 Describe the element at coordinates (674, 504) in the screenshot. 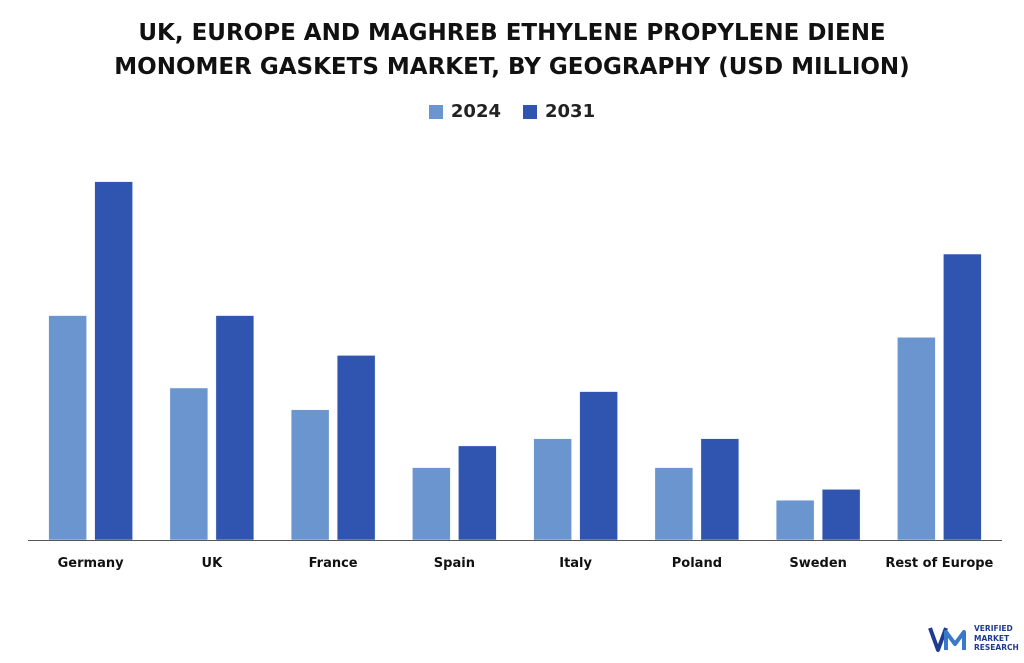

I see `bar-poland-2024` at that location.